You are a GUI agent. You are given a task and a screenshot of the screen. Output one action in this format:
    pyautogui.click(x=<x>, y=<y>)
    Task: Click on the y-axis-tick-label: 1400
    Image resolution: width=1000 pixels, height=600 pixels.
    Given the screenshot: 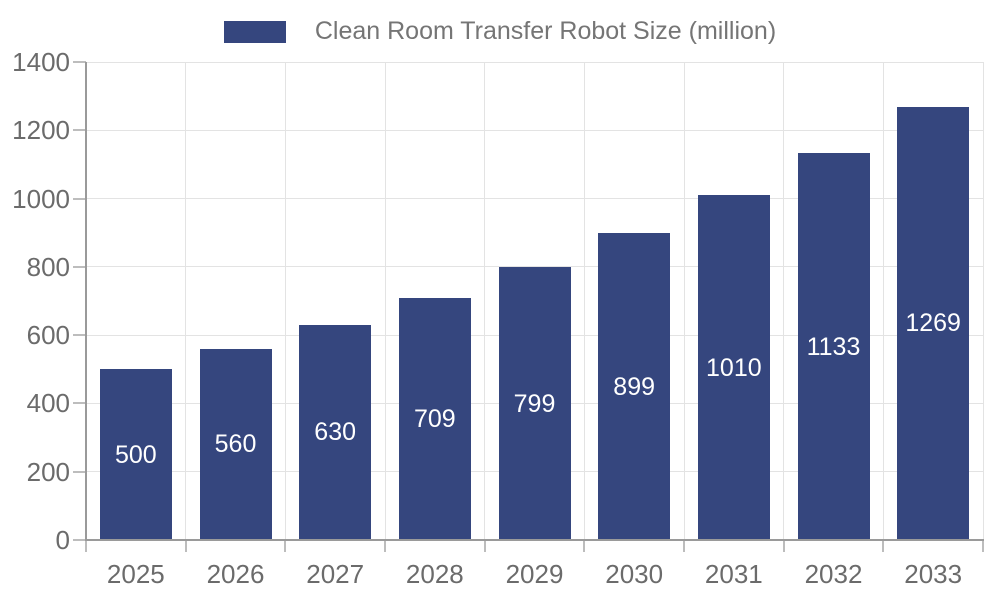 What is the action you would take?
    pyautogui.click(x=41, y=62)
    